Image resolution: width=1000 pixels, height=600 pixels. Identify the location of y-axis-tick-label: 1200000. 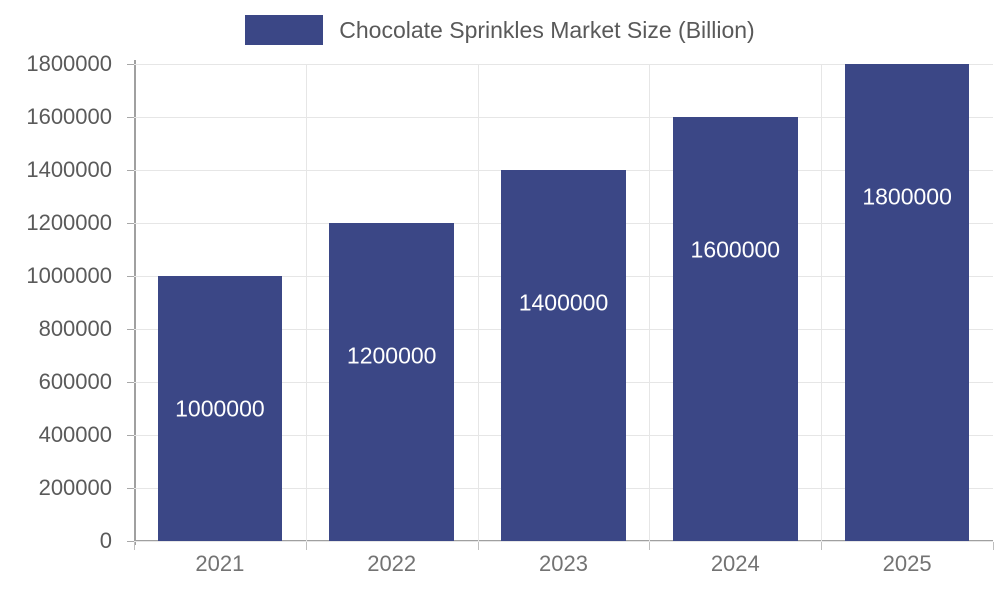
(69, 222).